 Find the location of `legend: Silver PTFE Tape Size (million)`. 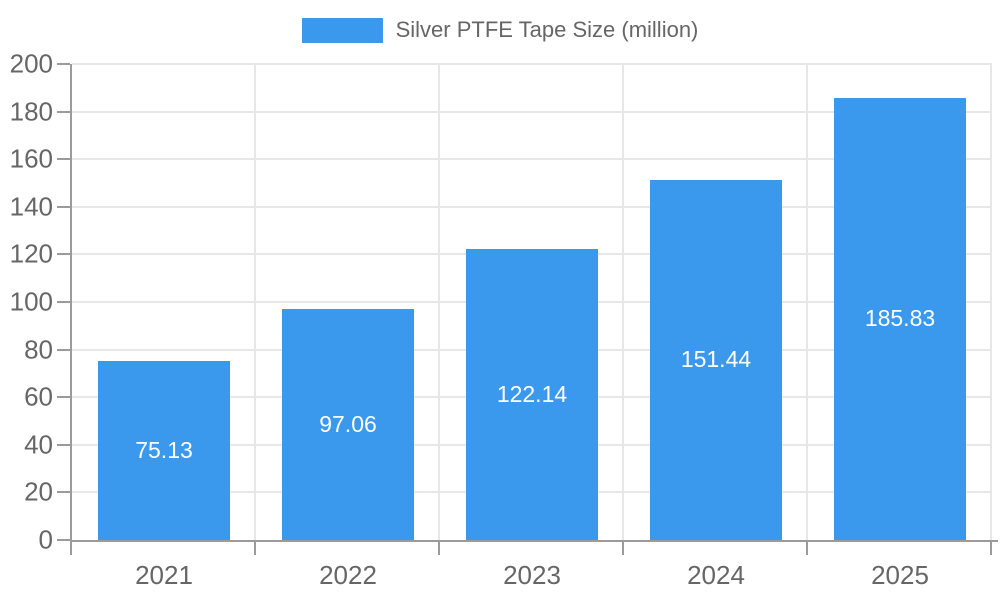

legend: Silver PTFE Tape Size (million) is located at coordinates (500, 30).